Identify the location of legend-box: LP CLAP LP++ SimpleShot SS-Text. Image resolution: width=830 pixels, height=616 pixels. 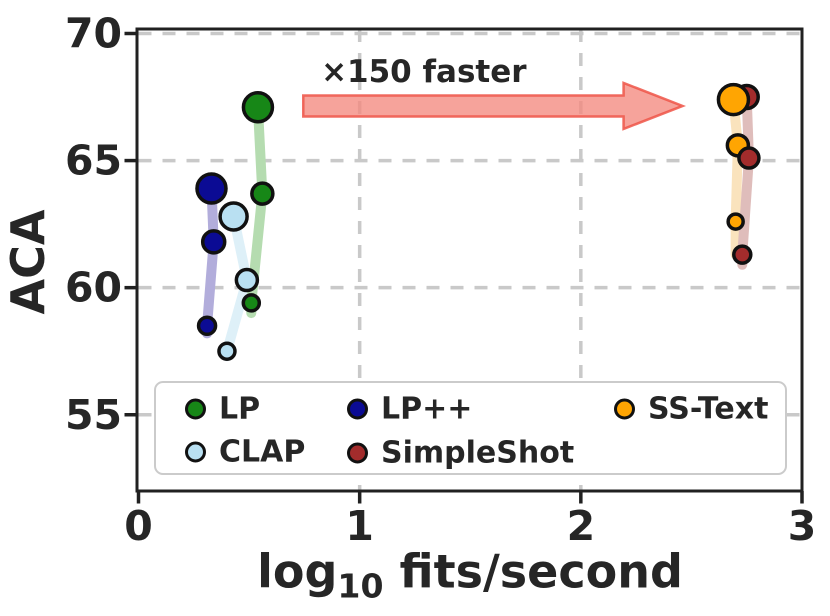
(470, 428).